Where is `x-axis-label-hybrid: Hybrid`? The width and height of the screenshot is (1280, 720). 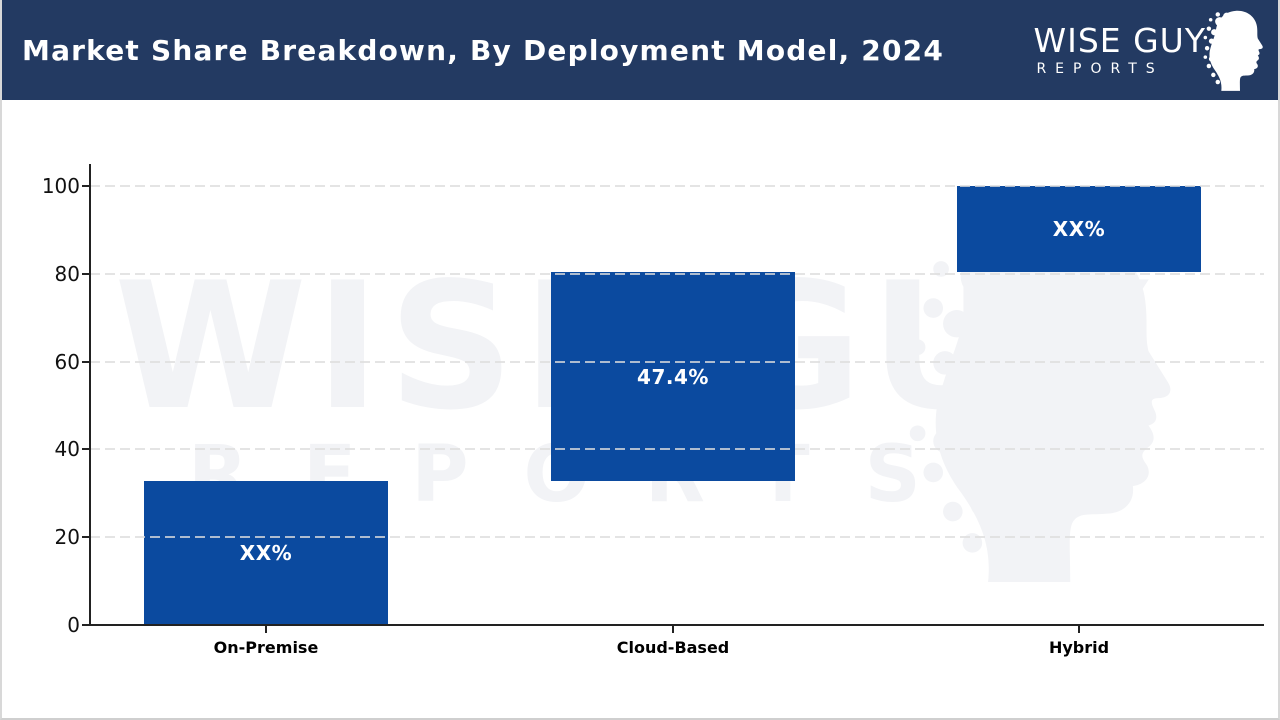 x-axis-label-hybrid: Hybrid is located at coordinates (1079, 647).